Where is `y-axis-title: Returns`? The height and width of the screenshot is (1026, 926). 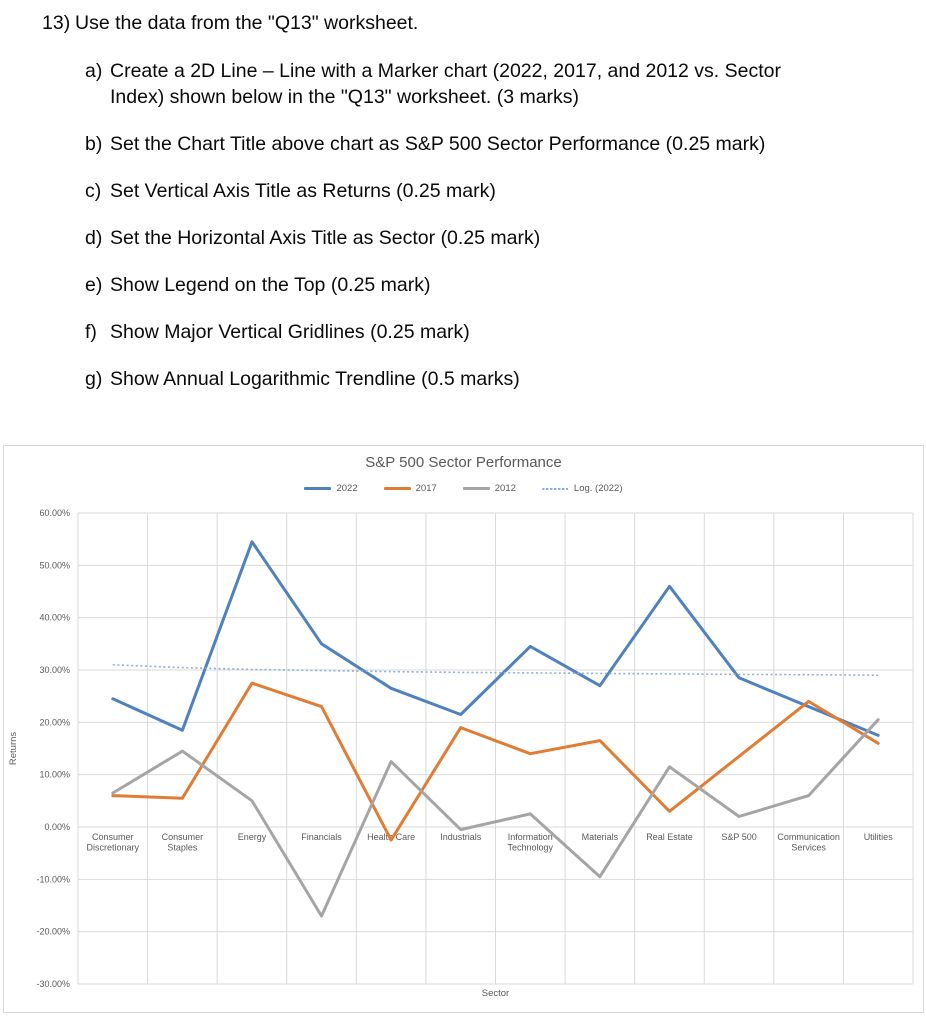 y-axis-title: Returns is located at coordinates (13, 749).